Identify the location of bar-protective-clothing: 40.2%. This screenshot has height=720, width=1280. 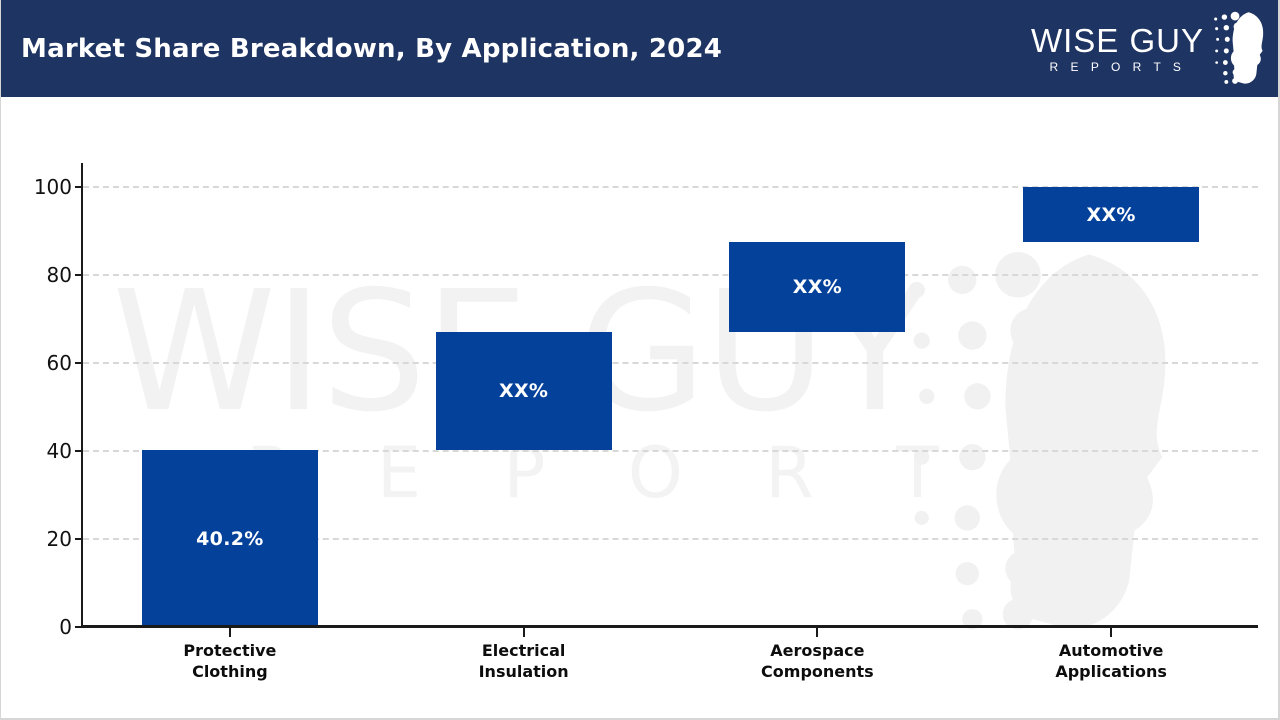
(229, 538).